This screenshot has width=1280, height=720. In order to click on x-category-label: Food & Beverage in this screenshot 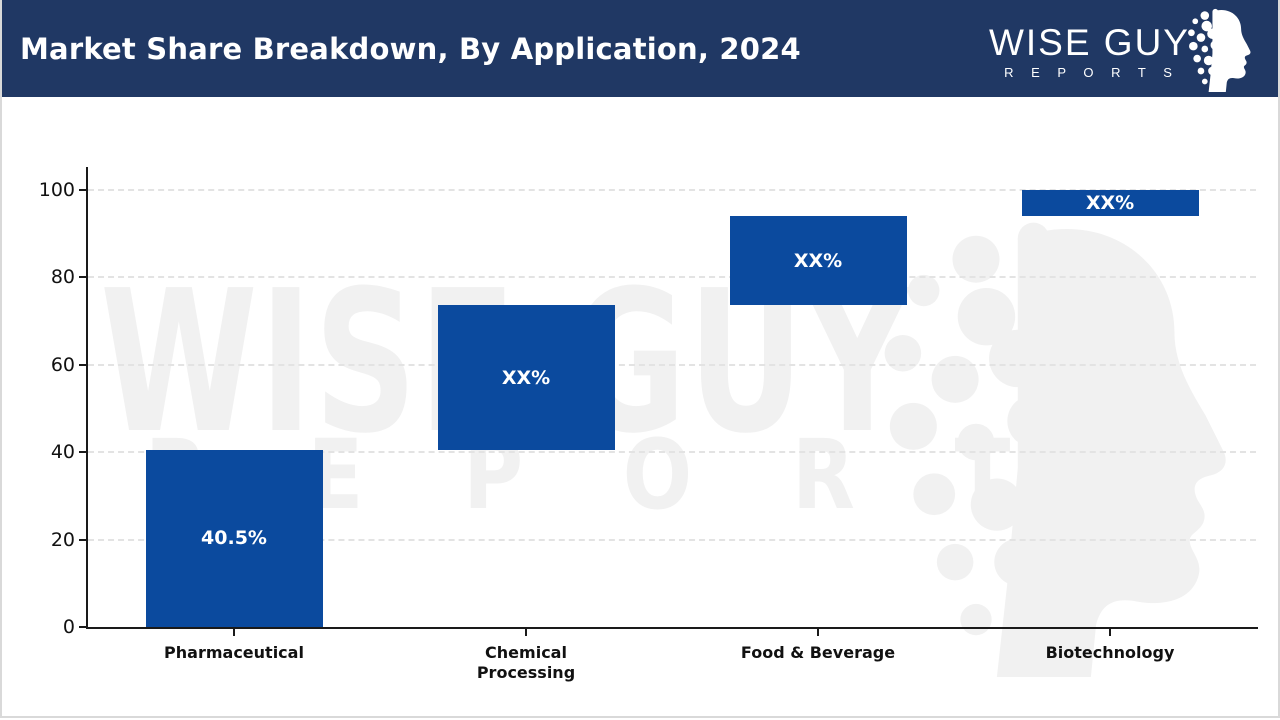, I will do `click(818, 652)`.